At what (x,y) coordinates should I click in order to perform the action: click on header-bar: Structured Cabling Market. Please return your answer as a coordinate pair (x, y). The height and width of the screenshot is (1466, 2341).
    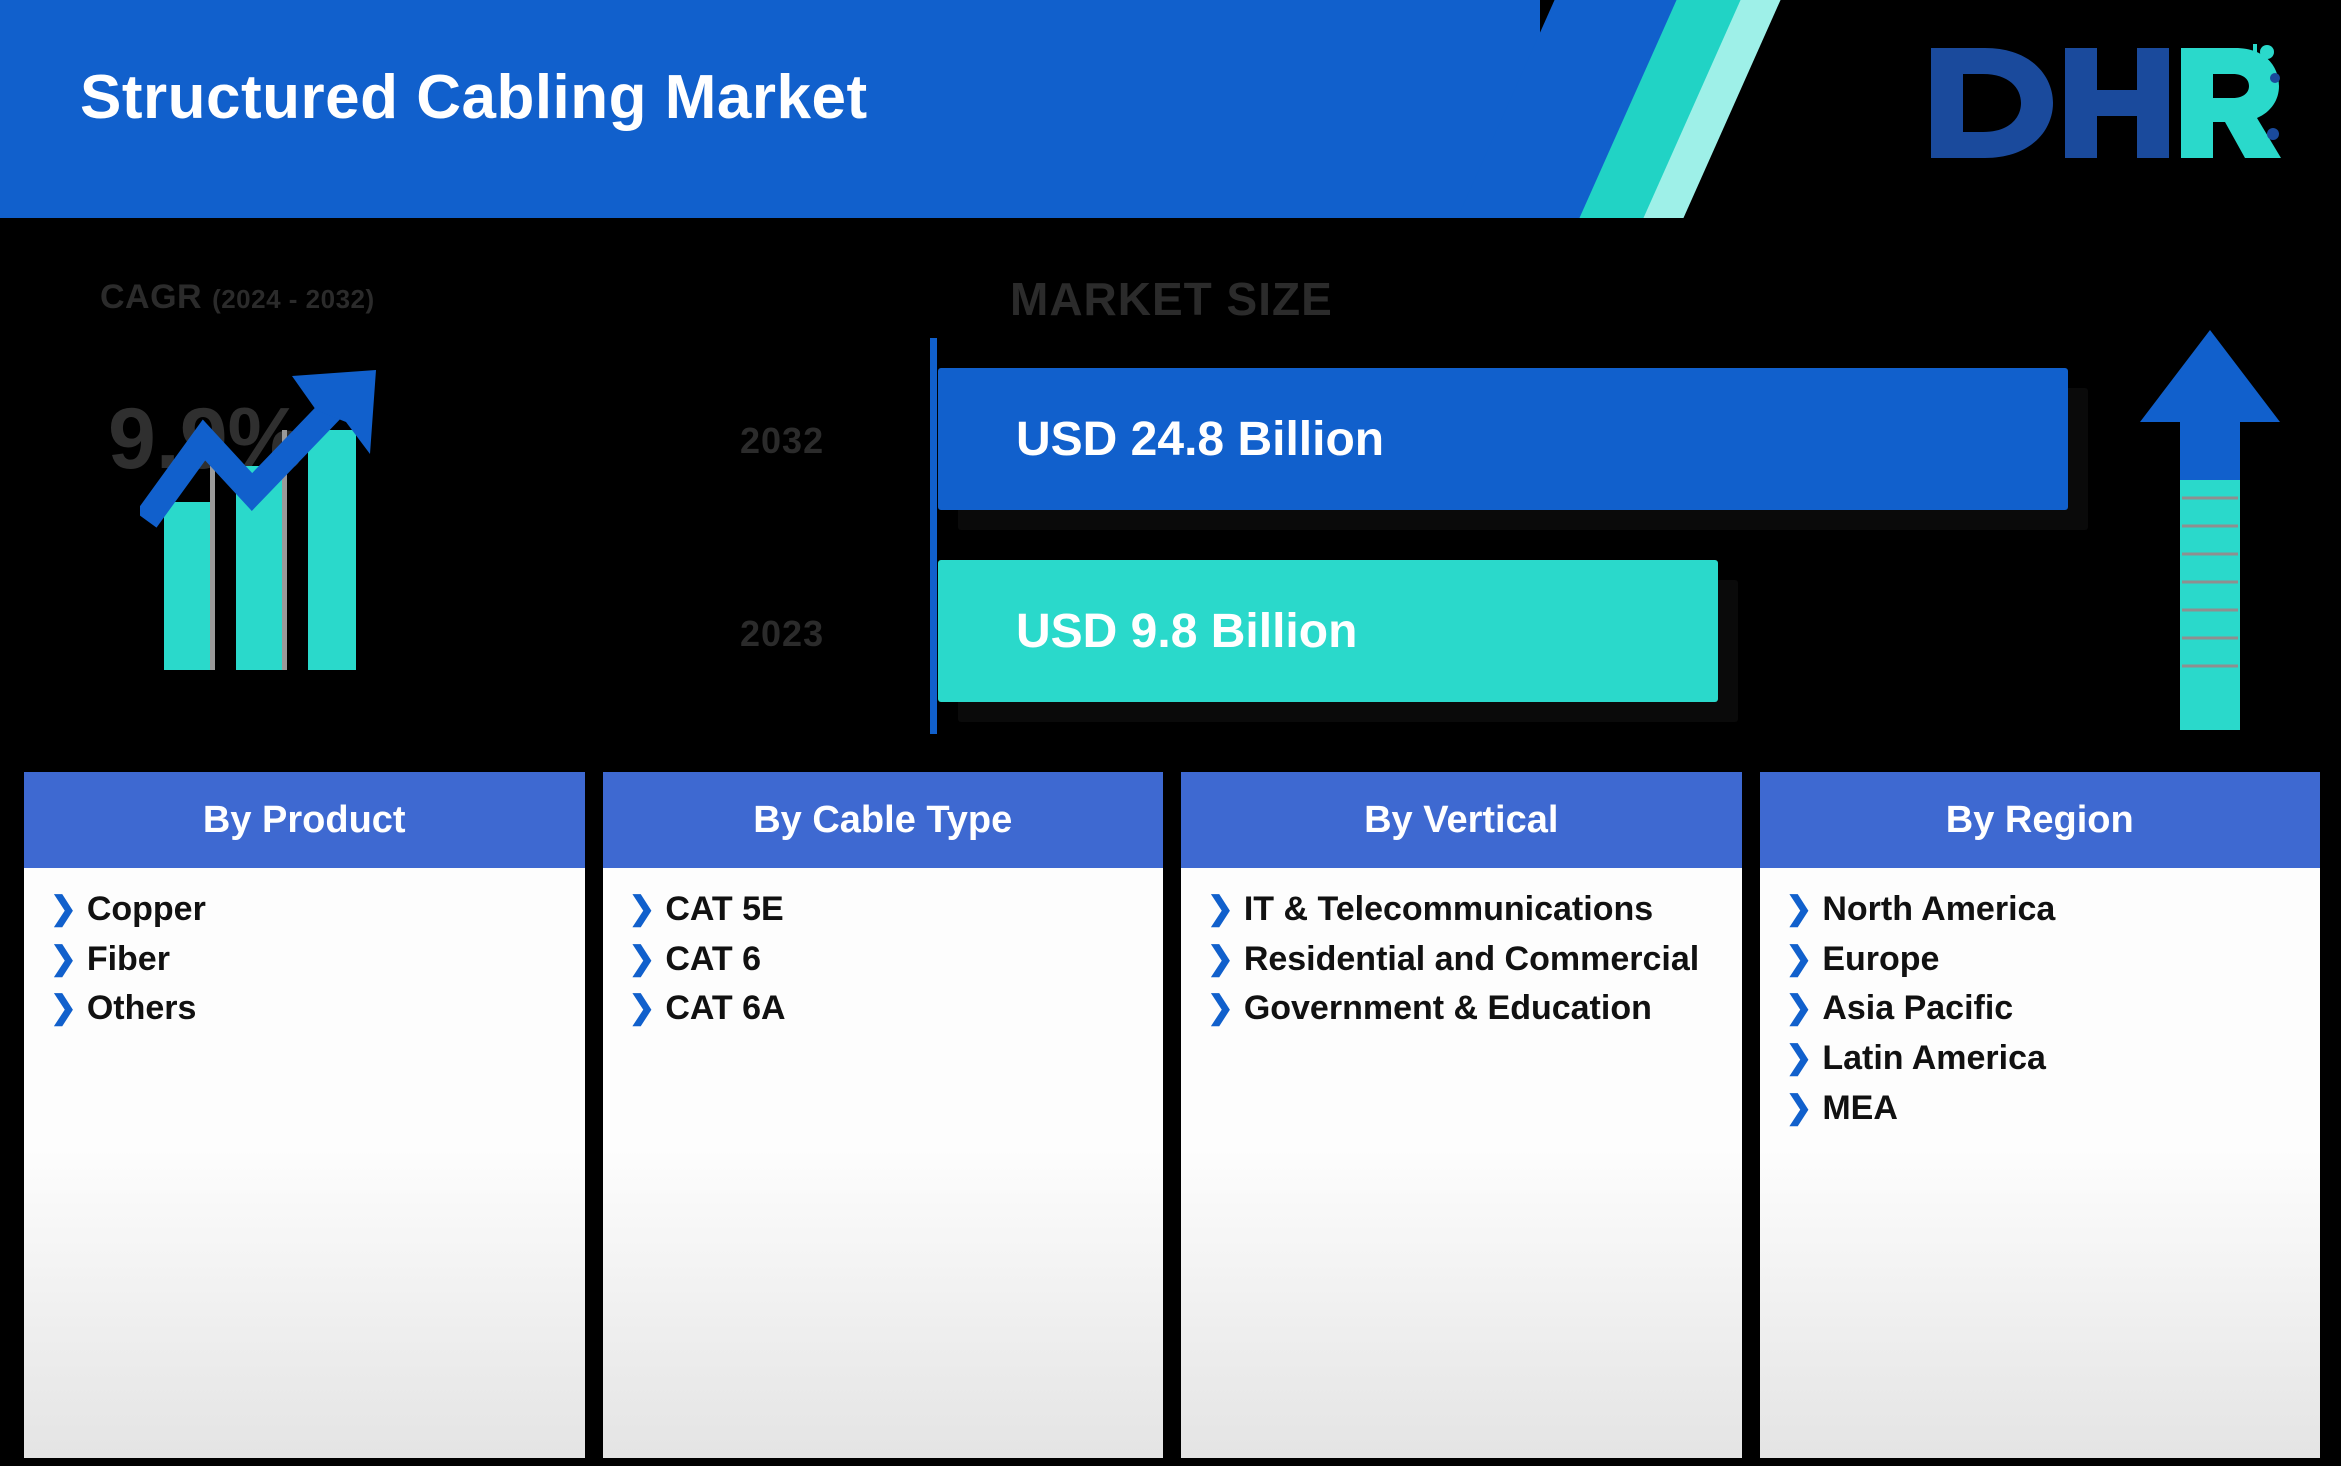
    Looking at the image, I should click on (770, 109).